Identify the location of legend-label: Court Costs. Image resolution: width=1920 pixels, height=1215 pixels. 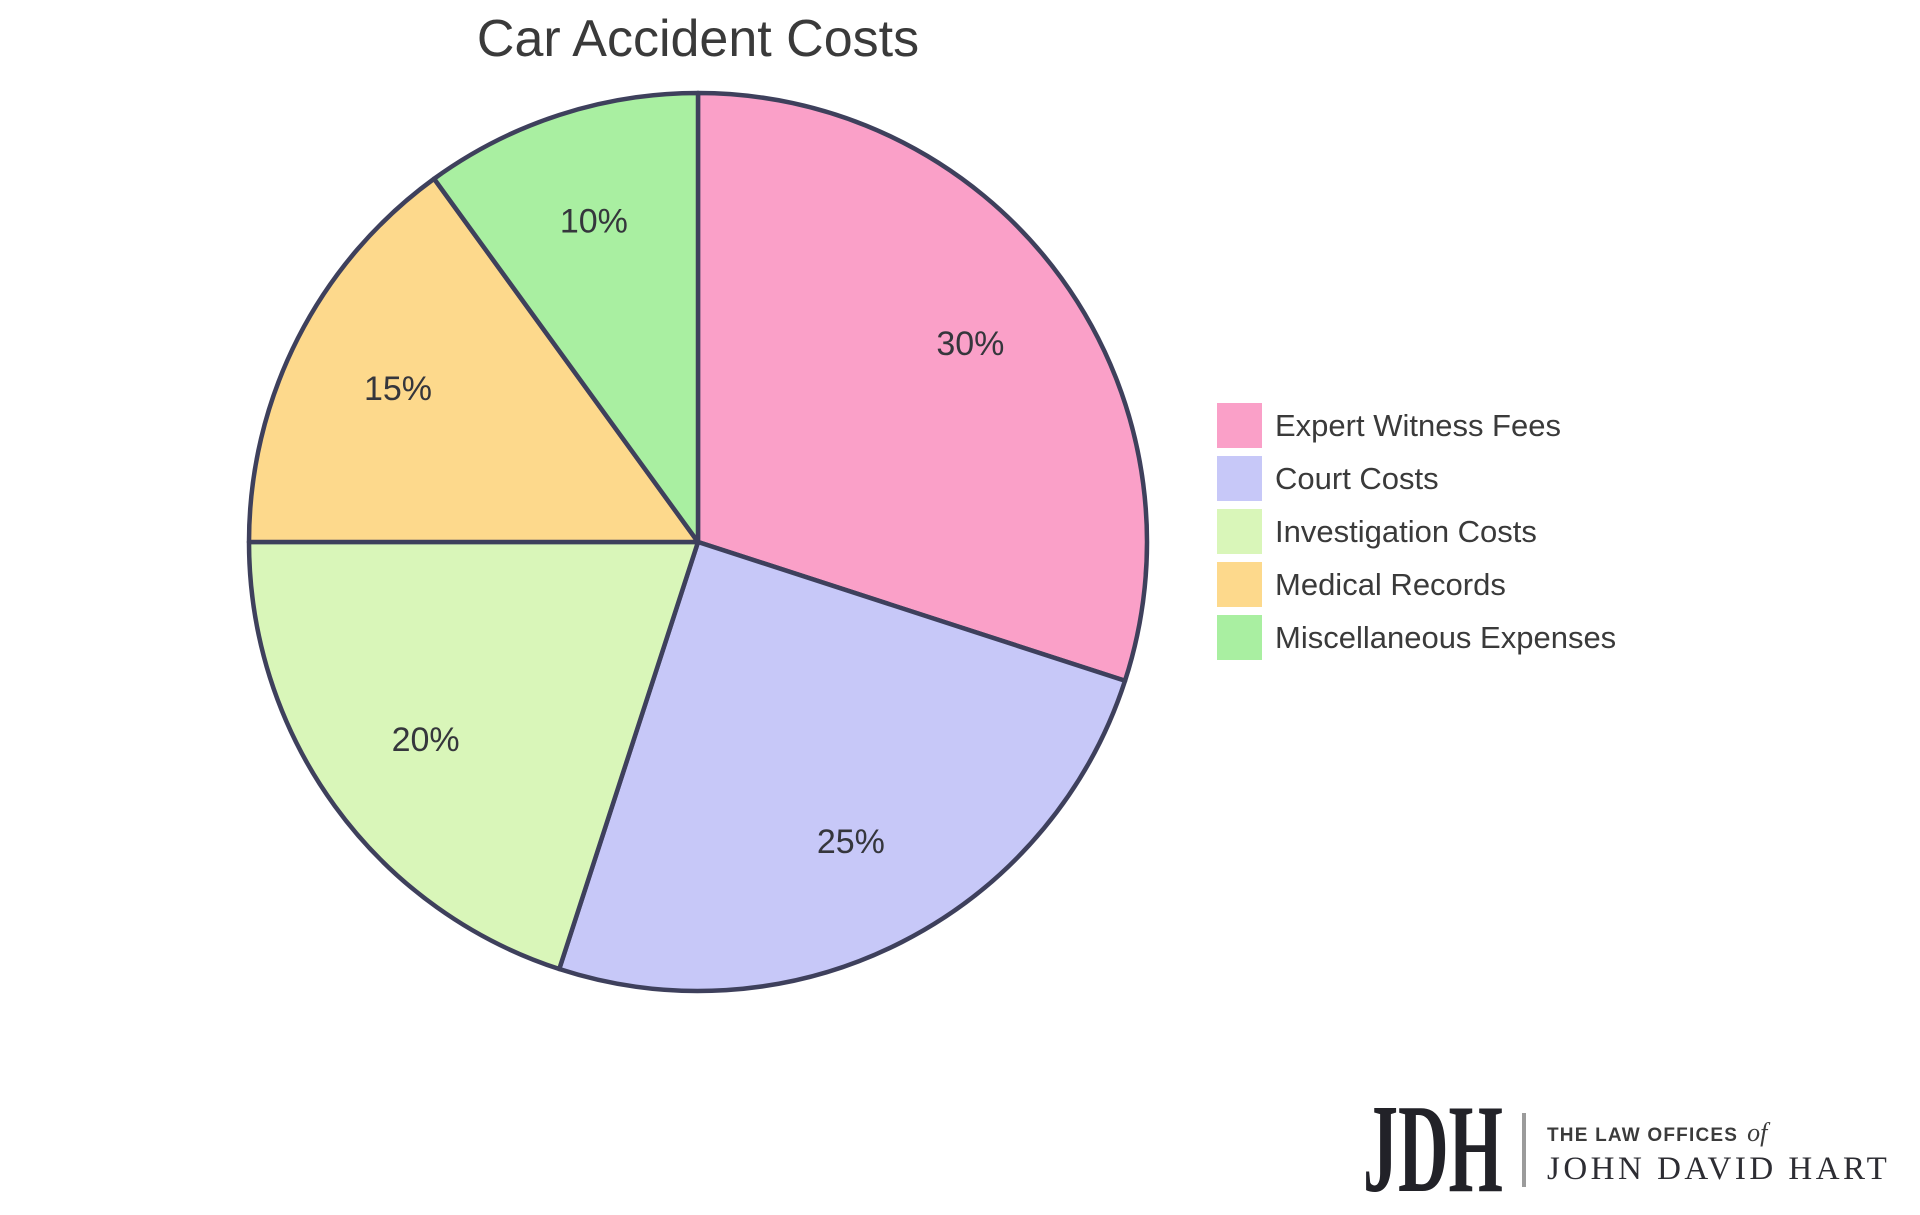
(1357, 478).